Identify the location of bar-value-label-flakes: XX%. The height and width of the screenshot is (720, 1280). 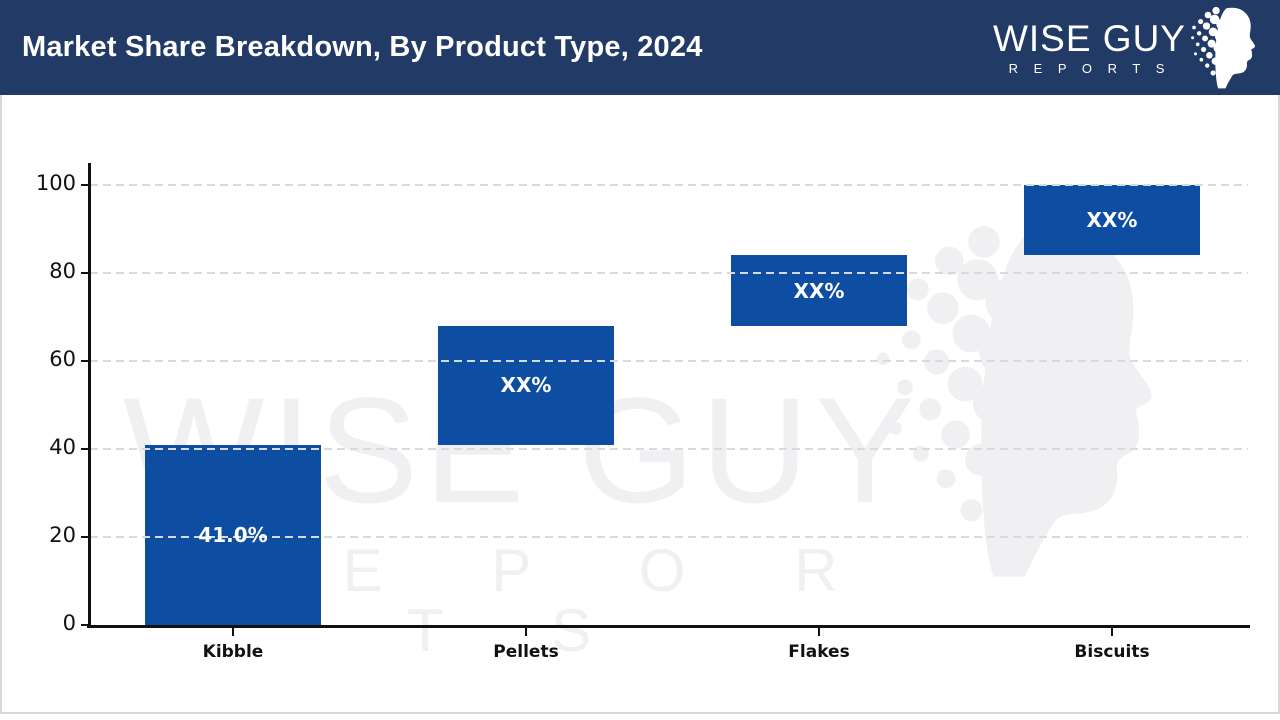
(819, 290).